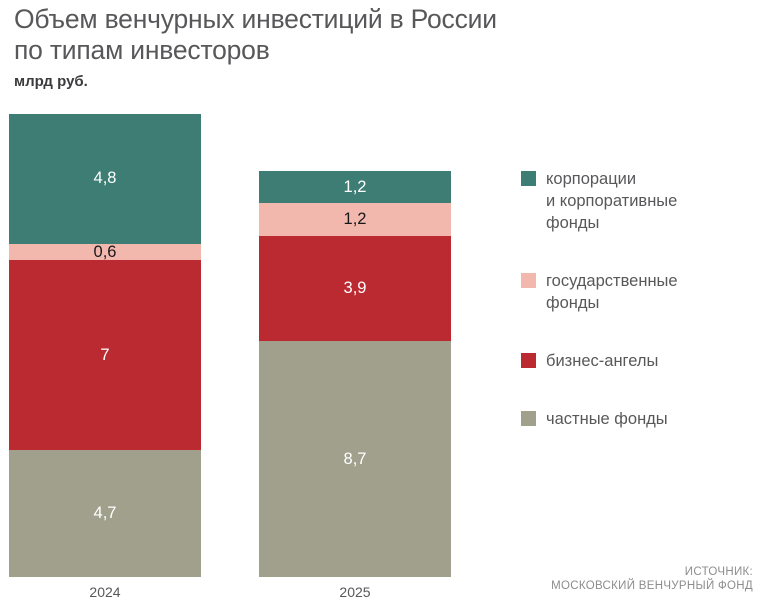 This screenshot has width=761, height=604. I want to click on legend-item: частные фонды, so click(638, 419).